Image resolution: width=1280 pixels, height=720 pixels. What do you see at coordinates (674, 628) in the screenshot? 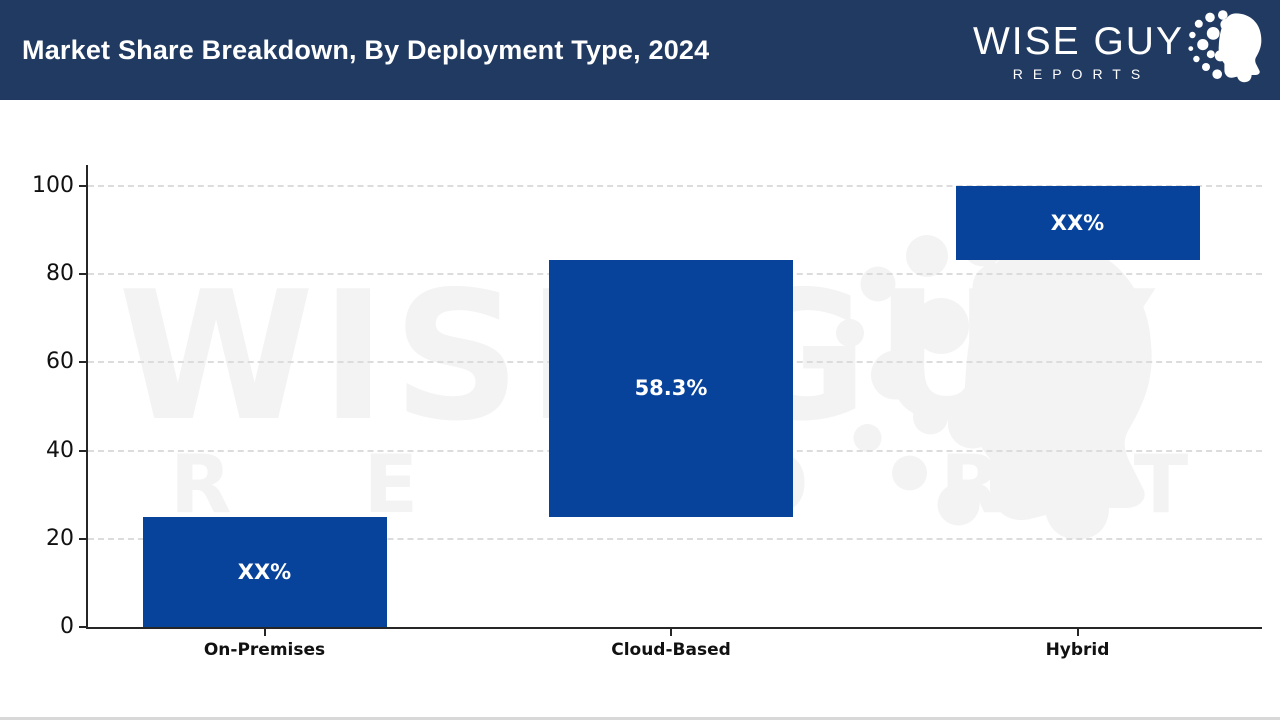
I see `x-axis` at bounding box center [674, 628].